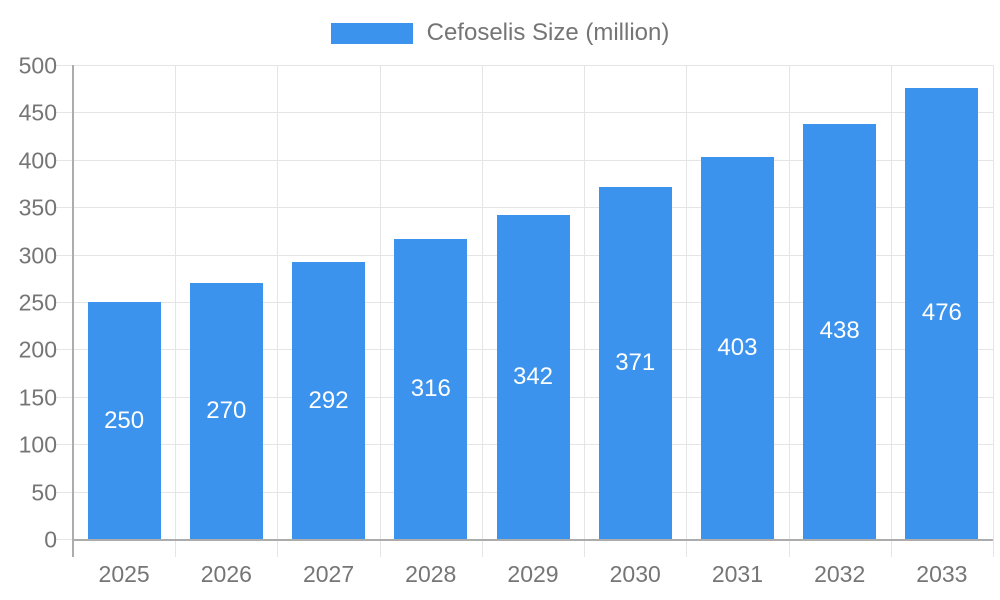 This screenshot has height=600, width=1000. Describe the element at coordinates (942, 574) in the screenshot. I see `x-axis-label: 2033` at that location.